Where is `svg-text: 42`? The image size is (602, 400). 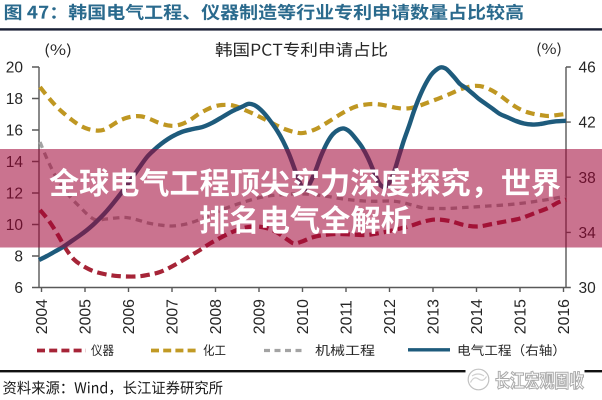
svg-text: 42 is located at coordinates (587, 123).